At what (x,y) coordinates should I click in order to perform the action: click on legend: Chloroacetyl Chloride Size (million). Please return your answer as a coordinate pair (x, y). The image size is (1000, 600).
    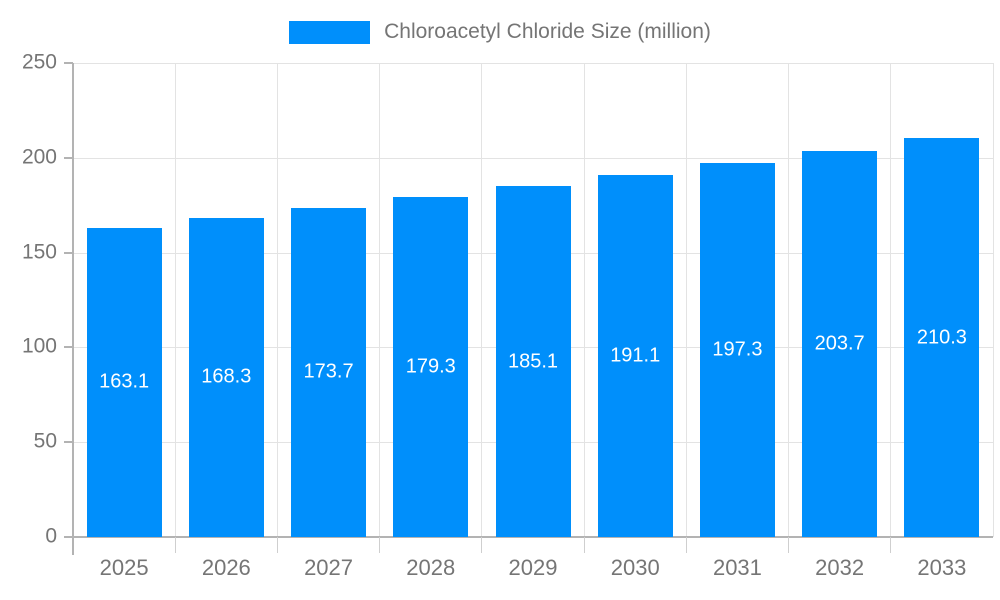
    Looking at the image, I should click on (500, 32).